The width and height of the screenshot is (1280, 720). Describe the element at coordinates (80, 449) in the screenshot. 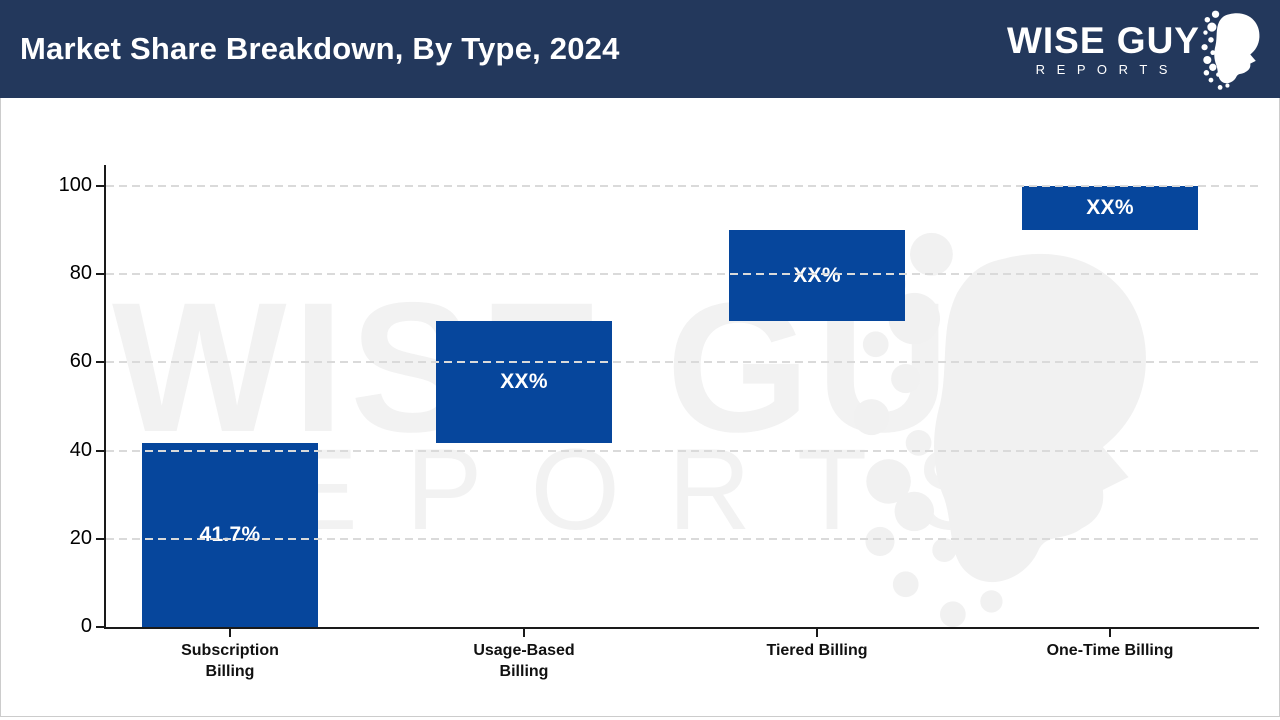

I see `y-tick-label-40: 40` at that location.